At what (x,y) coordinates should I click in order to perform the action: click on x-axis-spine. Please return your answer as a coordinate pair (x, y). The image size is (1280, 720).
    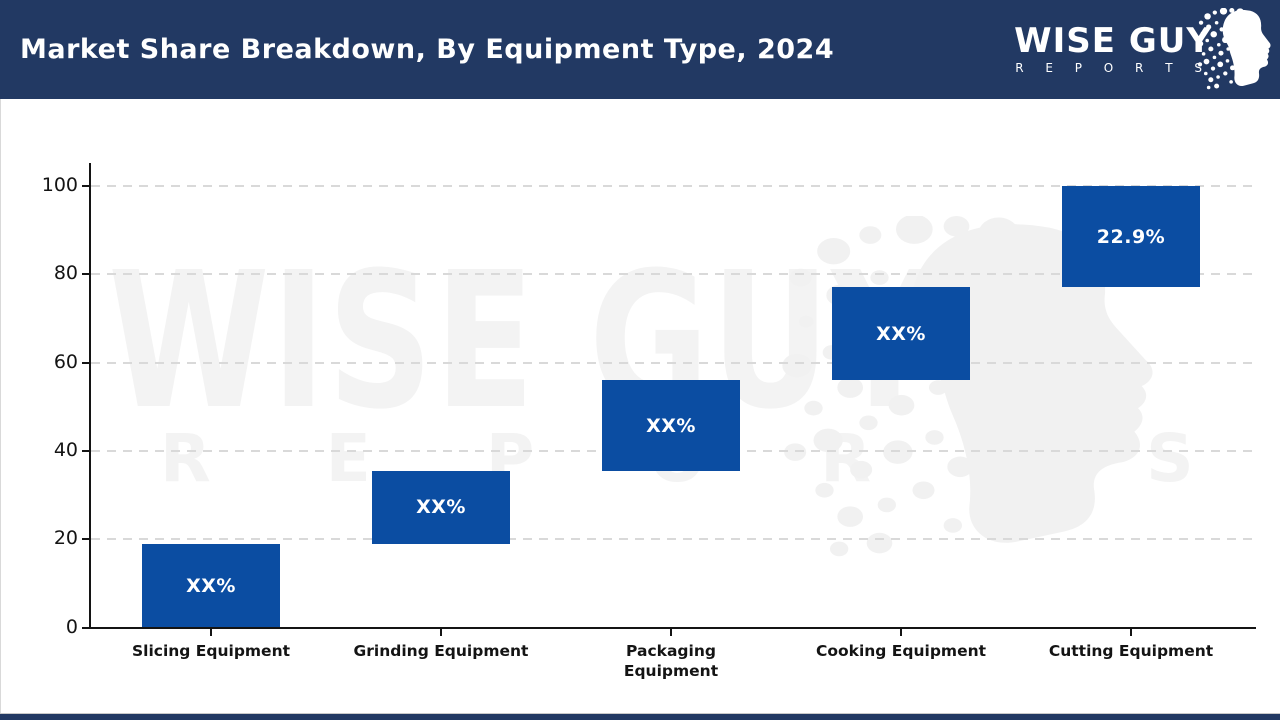
    Looking at the image, I should click on (672, 627).